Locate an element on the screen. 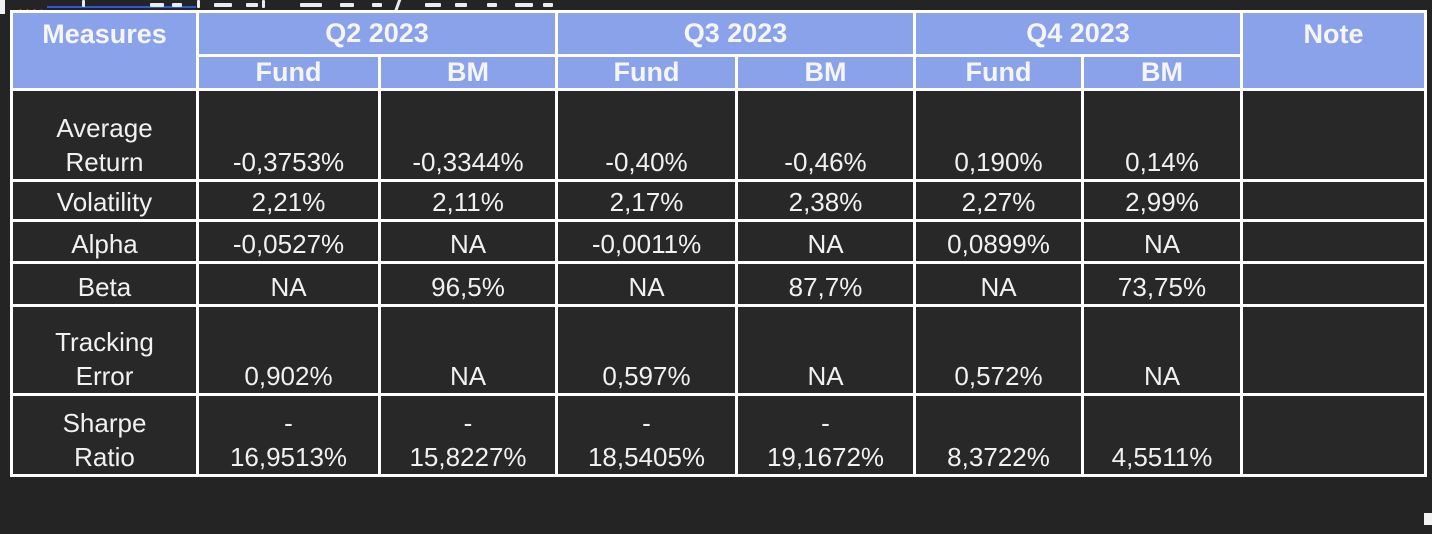 The width and height of the screenshot is (1432, 534). cell-alpha-q4-bm: NA is located at coordinates (1162, 241).